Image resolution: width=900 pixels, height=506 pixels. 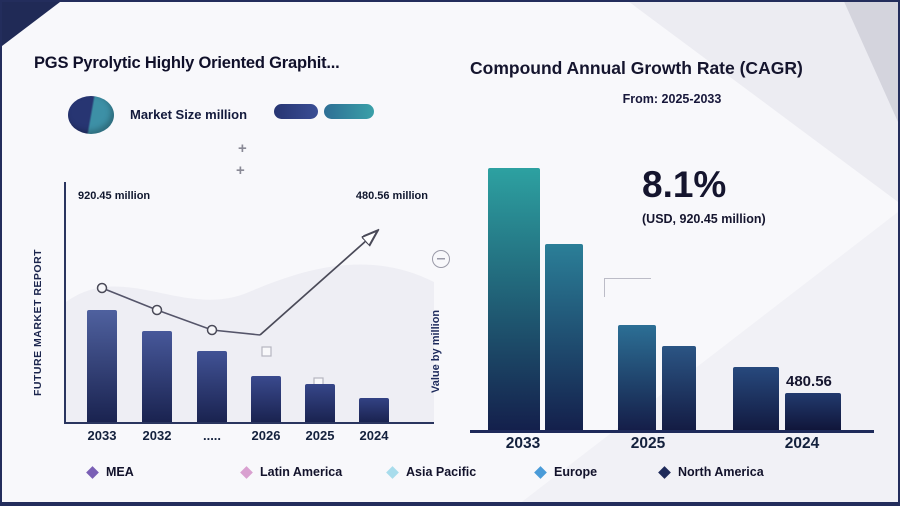 I want to click on pill-decoration-teal, so click(x=349, y=111).